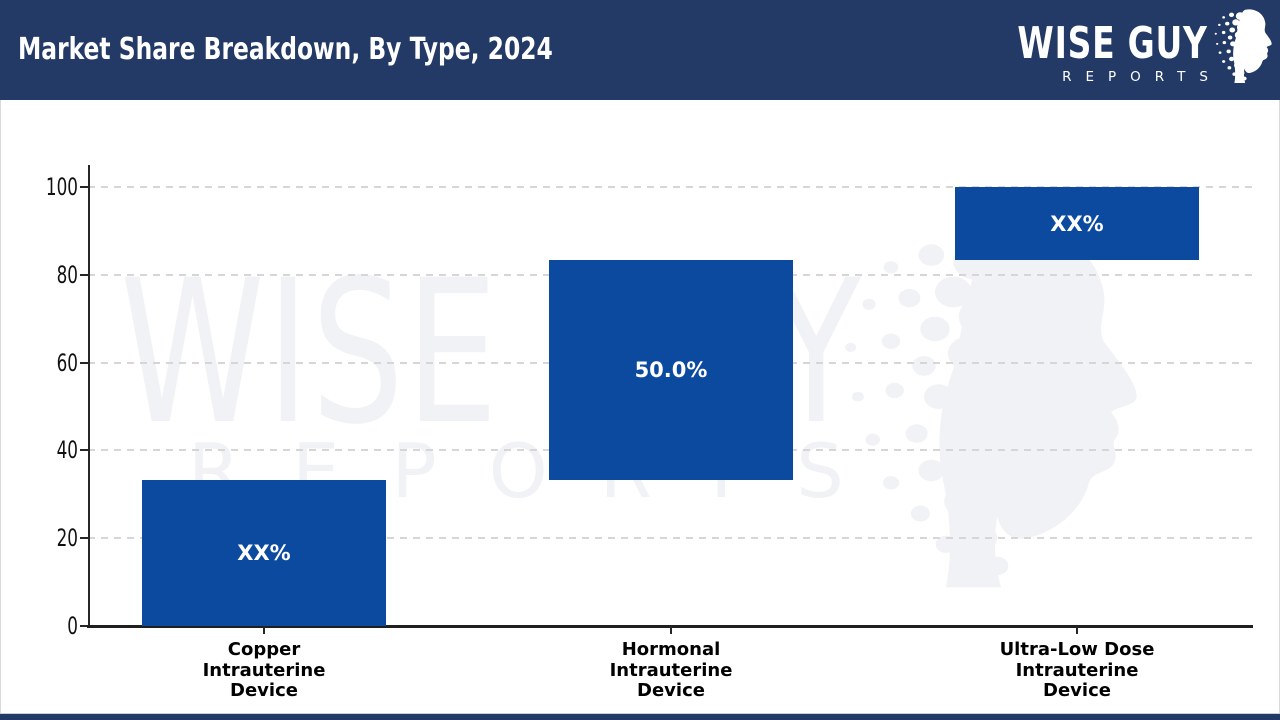  Describe the element at coordinates (67, 274) in the screenshot. I see `y-tick-label: 80` at that location.